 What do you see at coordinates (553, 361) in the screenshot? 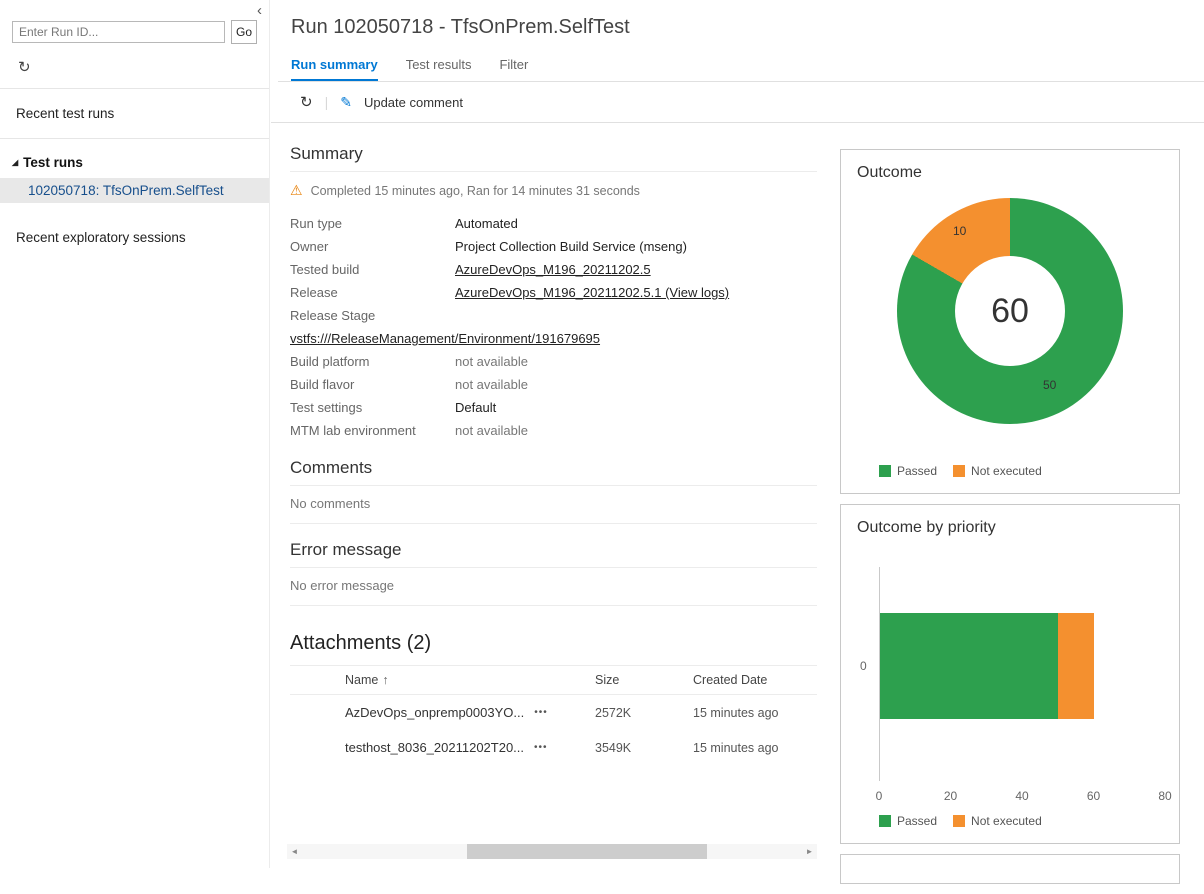
I see `field-build-platform: Build platform not available` at bounding box center [553, 361].